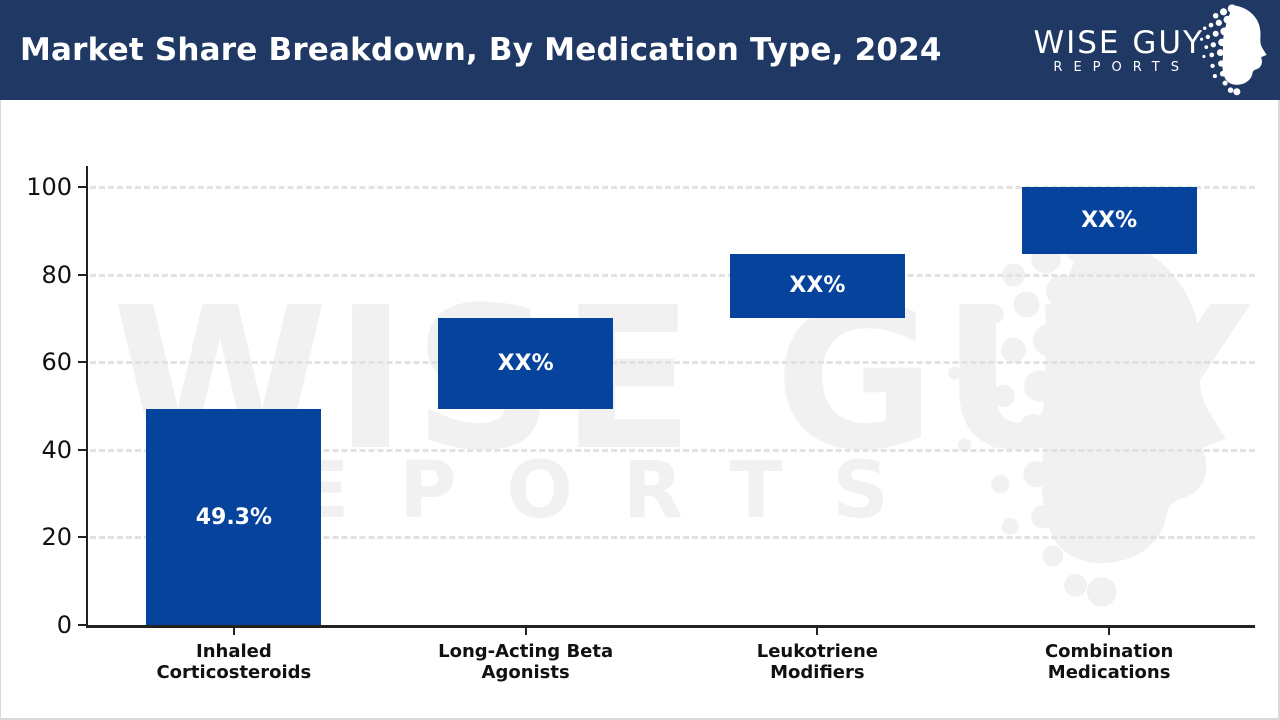 The image size is (1280, 720). What do you see at coordinates (1087, 417) in the screenshot?
I see `watermark-head-icon` at bounding box center [1087, 417].